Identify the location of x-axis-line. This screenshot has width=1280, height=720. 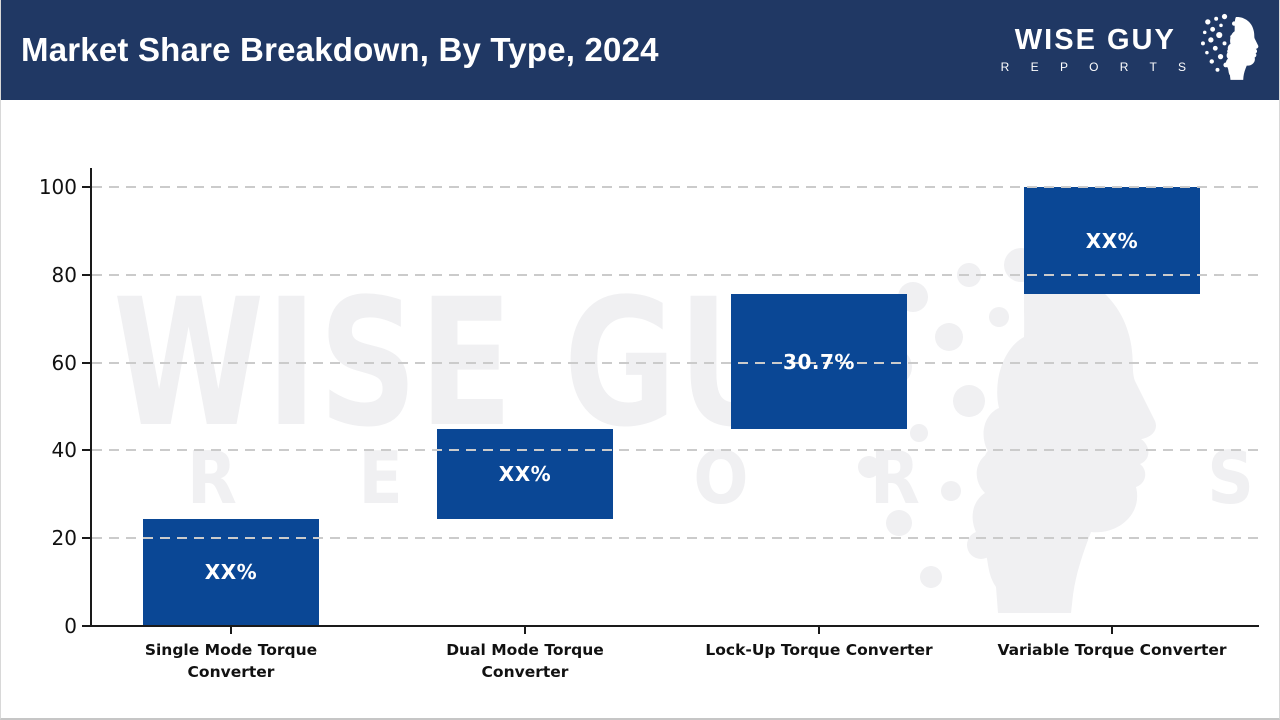
(674, 626).